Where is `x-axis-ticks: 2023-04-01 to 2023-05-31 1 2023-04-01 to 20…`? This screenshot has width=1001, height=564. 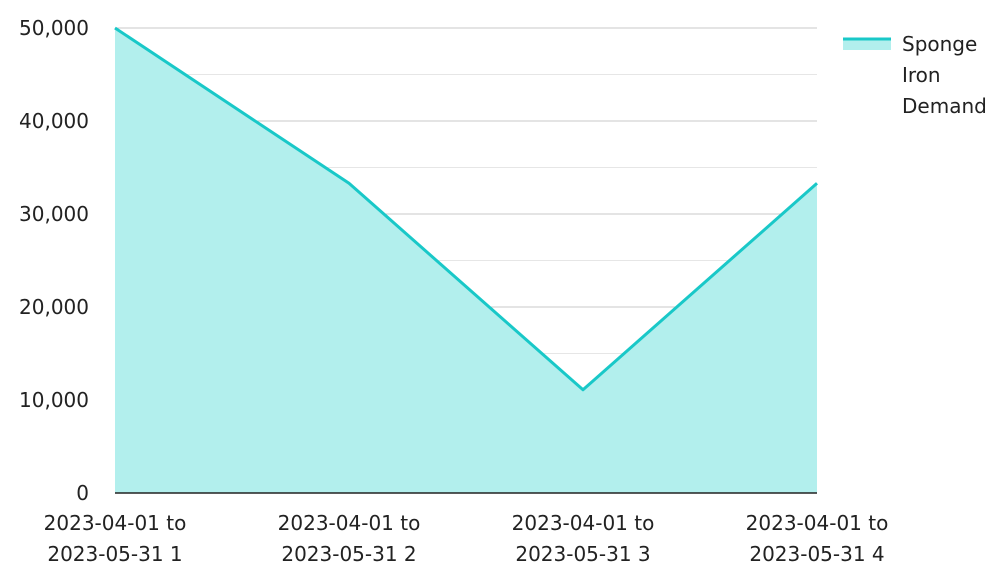 x-axis-ticks: 2023-04-01 to 2023-05-31 1 2023-04-01 to 20… is located at coordinates (466, 537).